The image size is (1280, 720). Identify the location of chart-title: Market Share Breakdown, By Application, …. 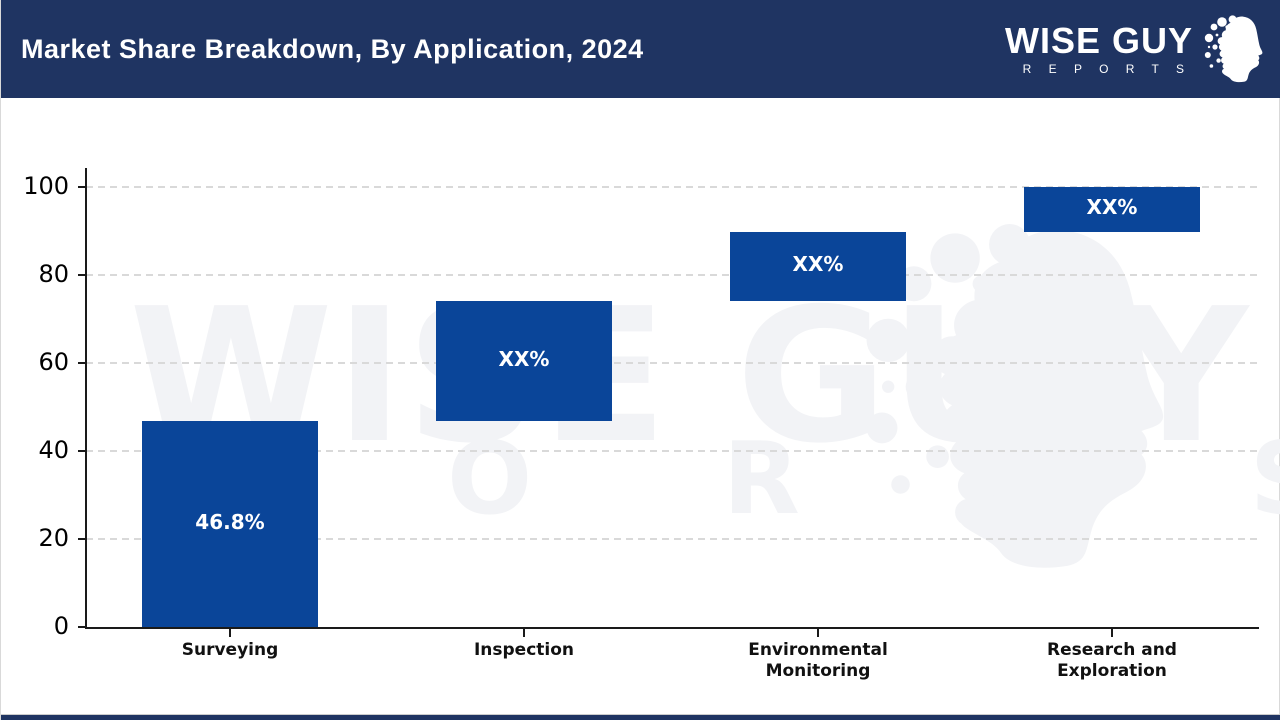
(332, 48).